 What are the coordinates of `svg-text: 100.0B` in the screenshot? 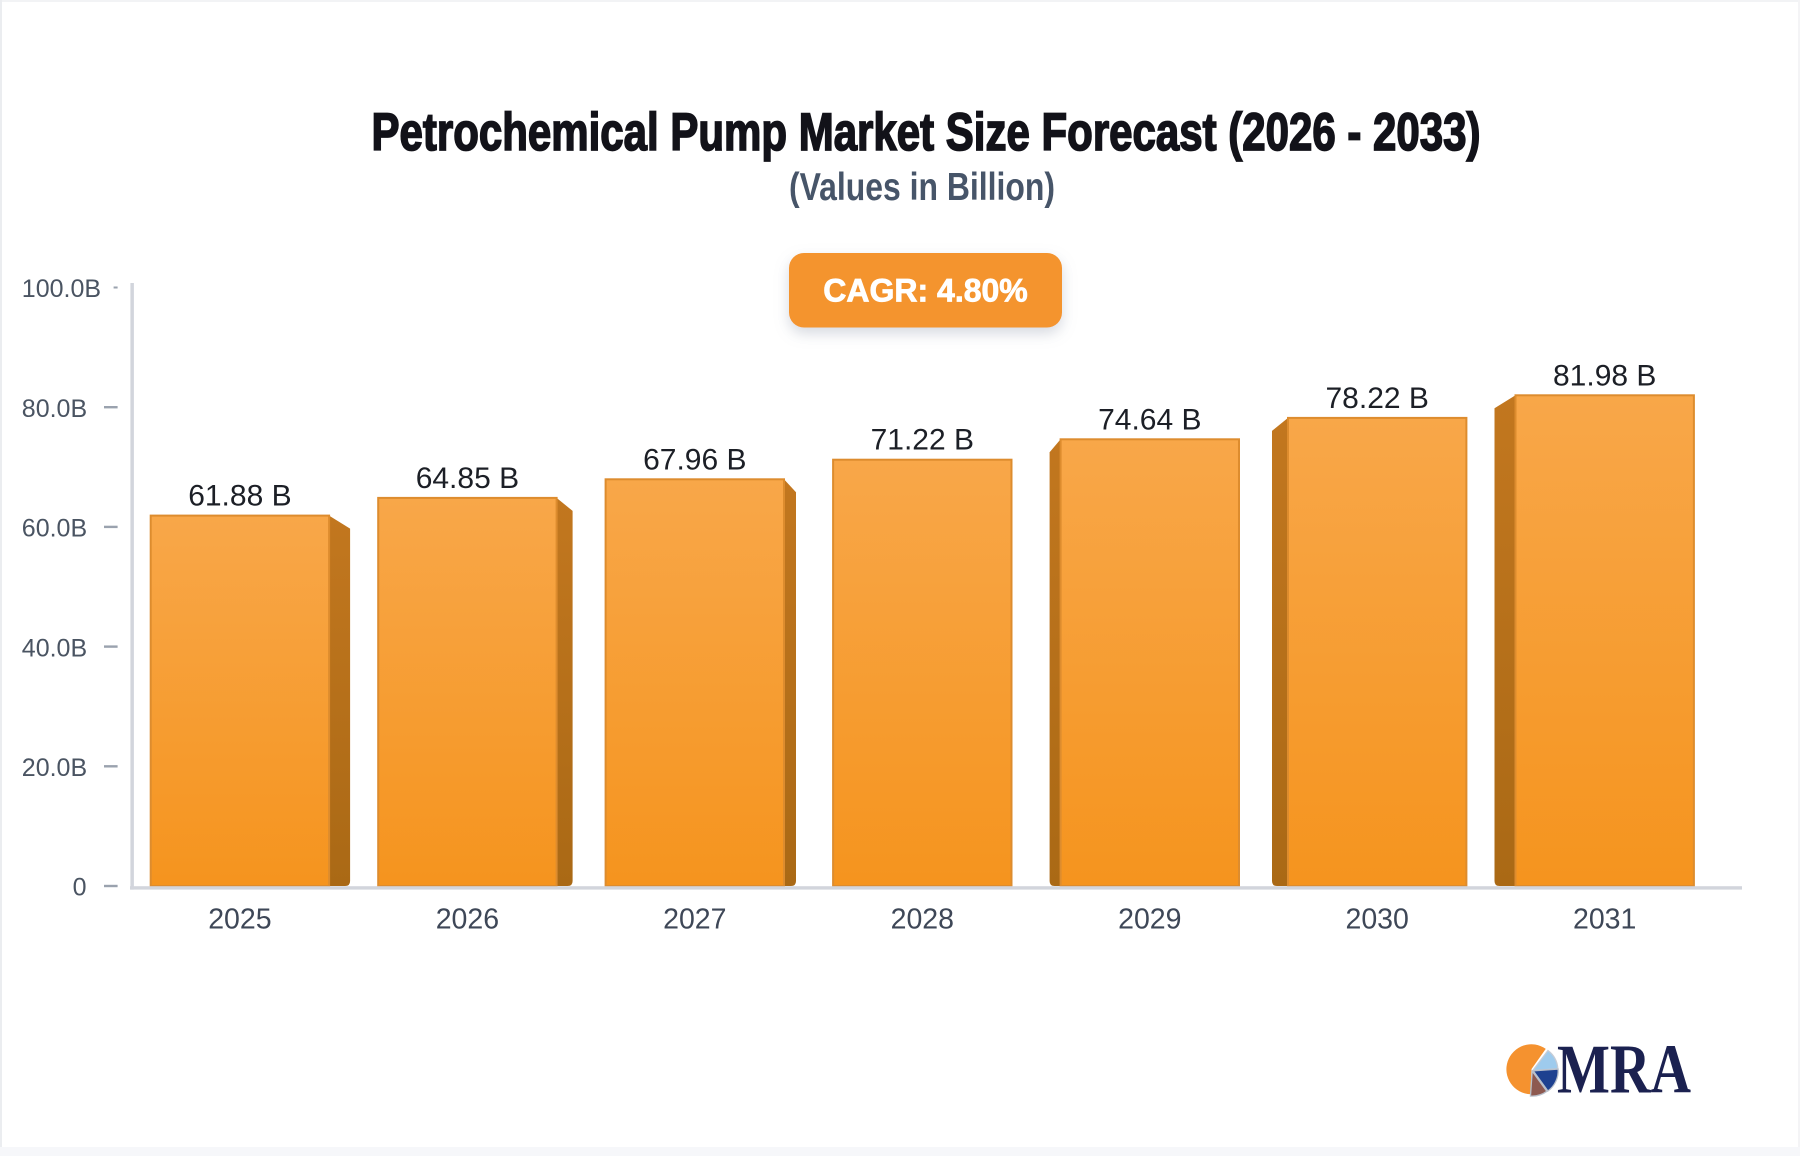 It's located at (61, 289).